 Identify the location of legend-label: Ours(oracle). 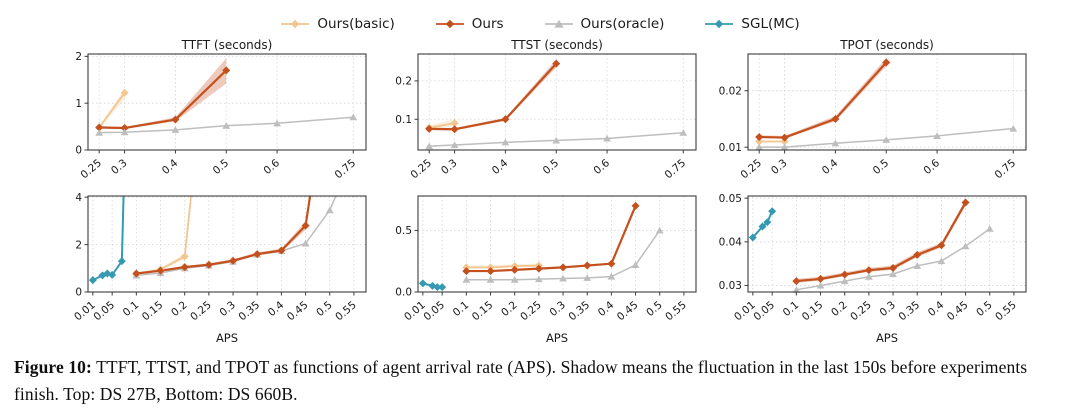
(622, 24).